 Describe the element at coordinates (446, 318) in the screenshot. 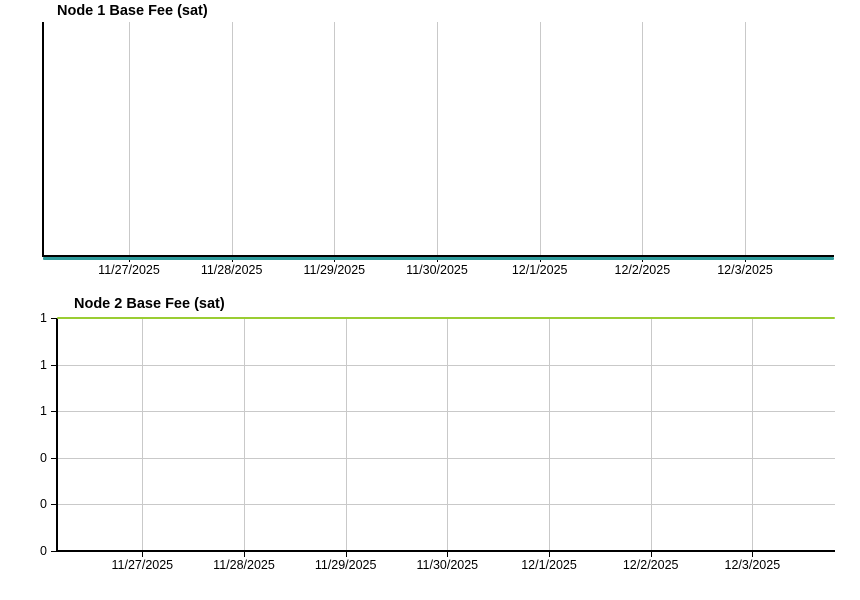

I see `series-line-node-2-base-fee-sat-` at that location.